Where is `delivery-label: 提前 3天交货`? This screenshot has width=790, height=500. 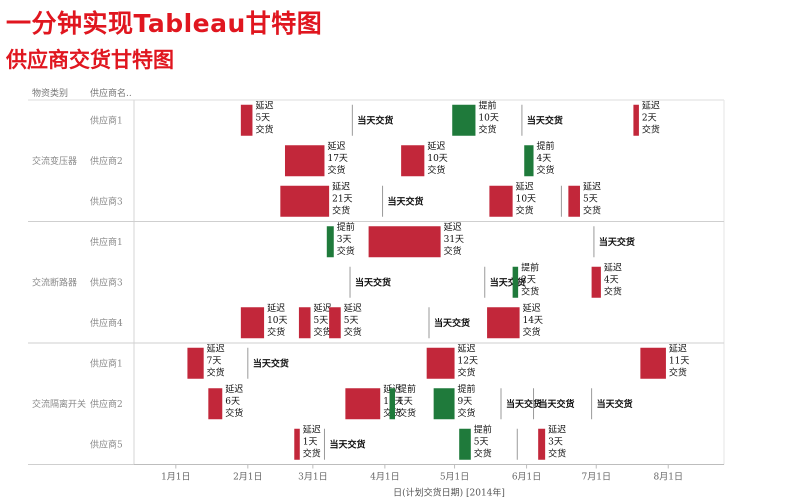 delivery-label: 提前 3天交货 is located at coordinates (346, 239).